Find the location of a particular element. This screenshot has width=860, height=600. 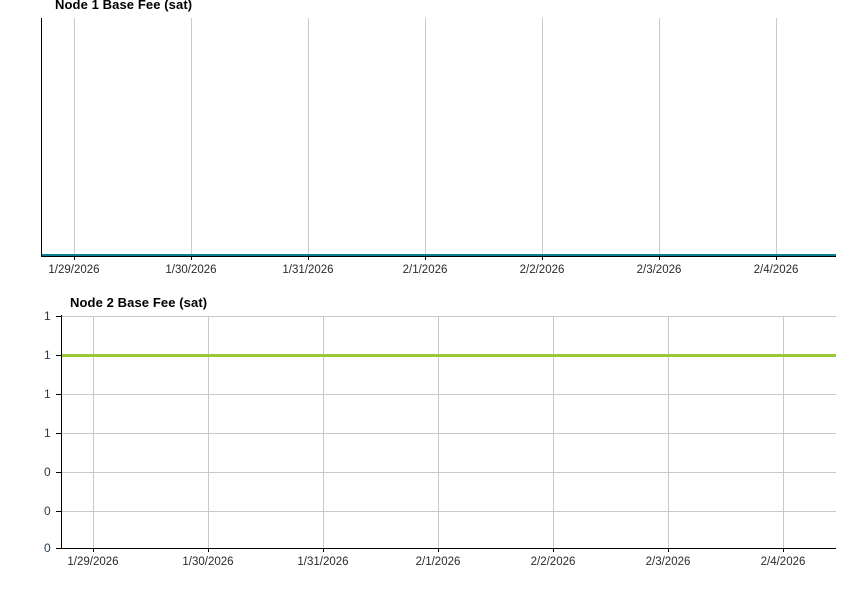

chart-title-node-2: Node 2 Base Fee (sat) is located at coordinates (139, 302).